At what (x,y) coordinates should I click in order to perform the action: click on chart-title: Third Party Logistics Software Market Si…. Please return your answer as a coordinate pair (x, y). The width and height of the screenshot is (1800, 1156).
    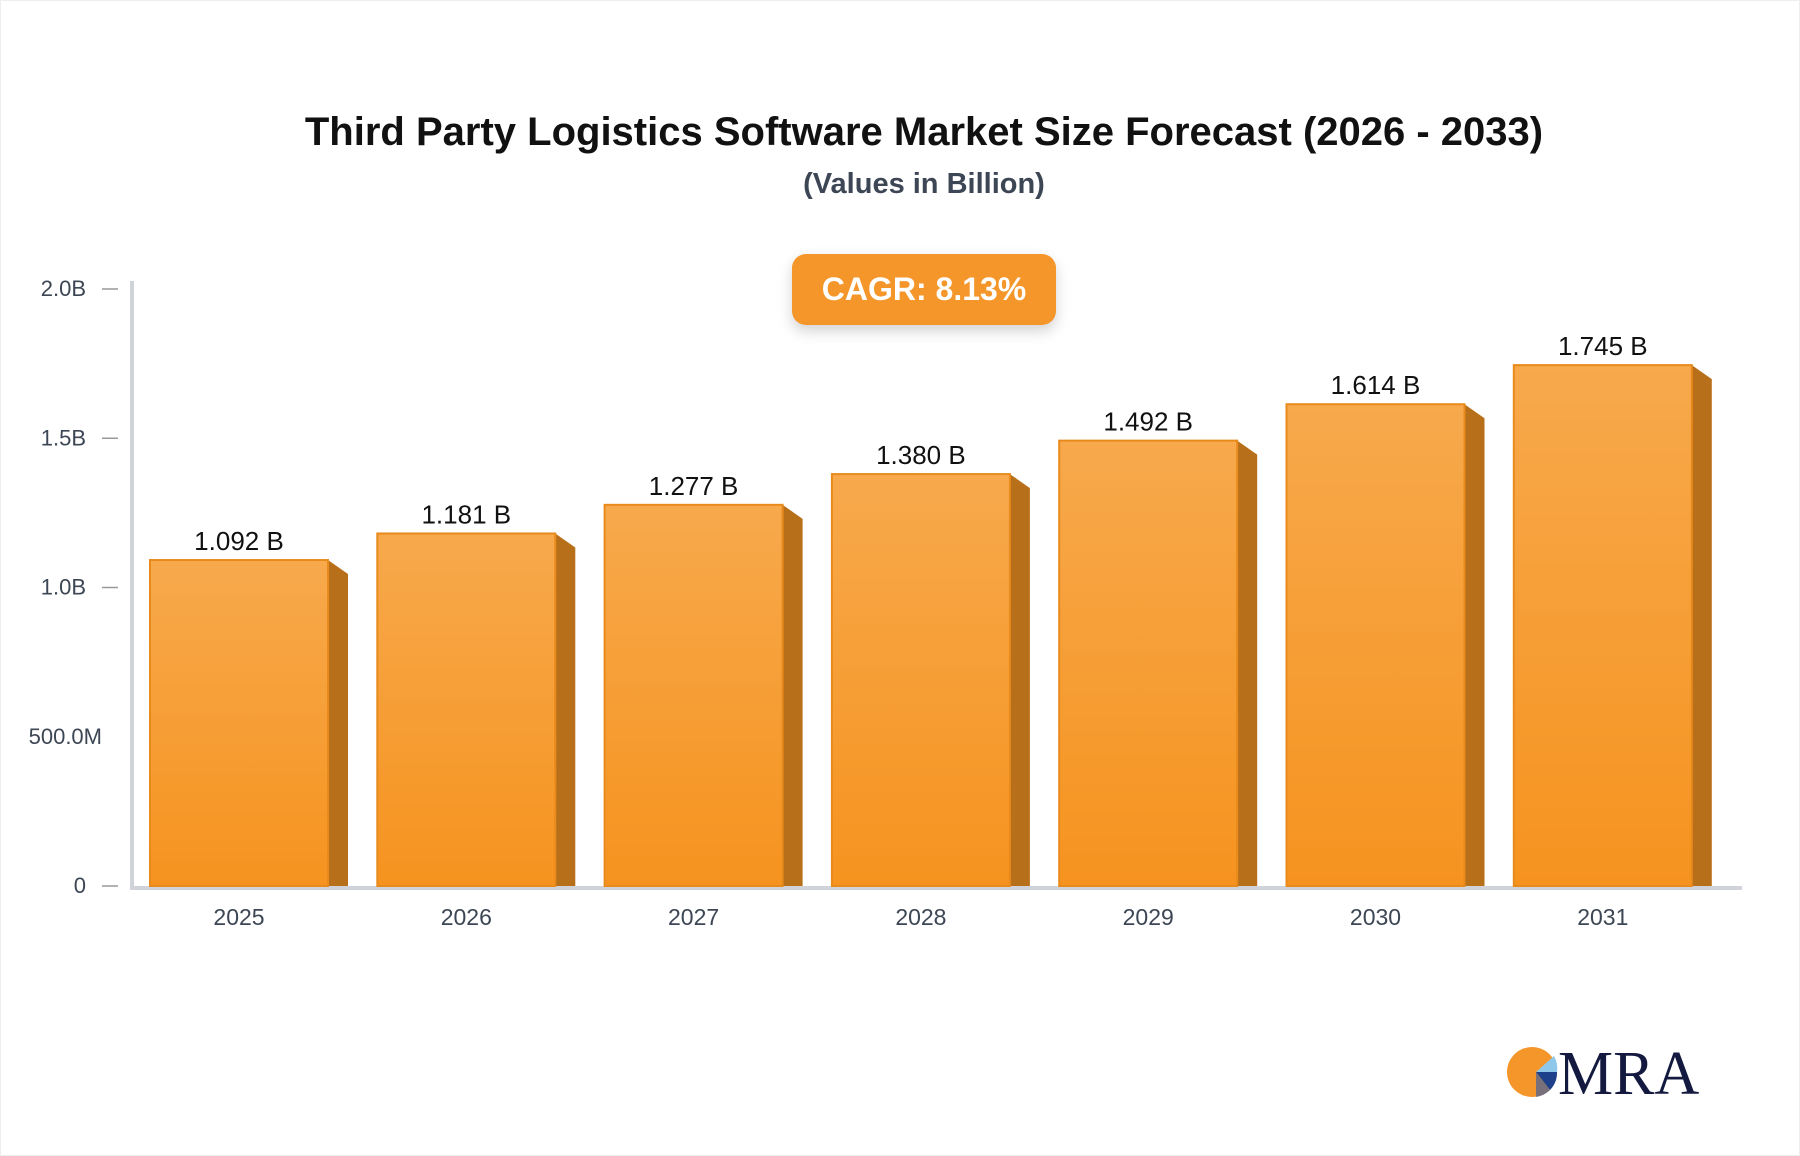
    Looking at the image, I should click on (924, 132).